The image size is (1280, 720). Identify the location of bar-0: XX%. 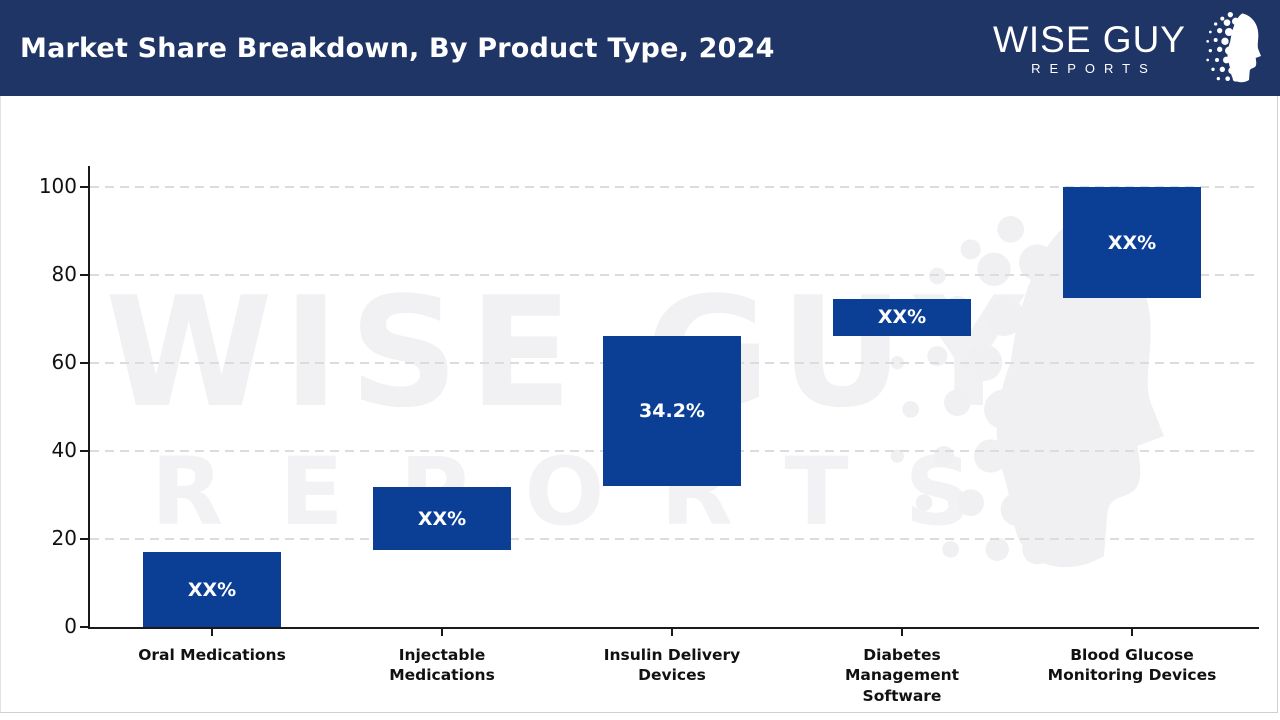
(212, 589).